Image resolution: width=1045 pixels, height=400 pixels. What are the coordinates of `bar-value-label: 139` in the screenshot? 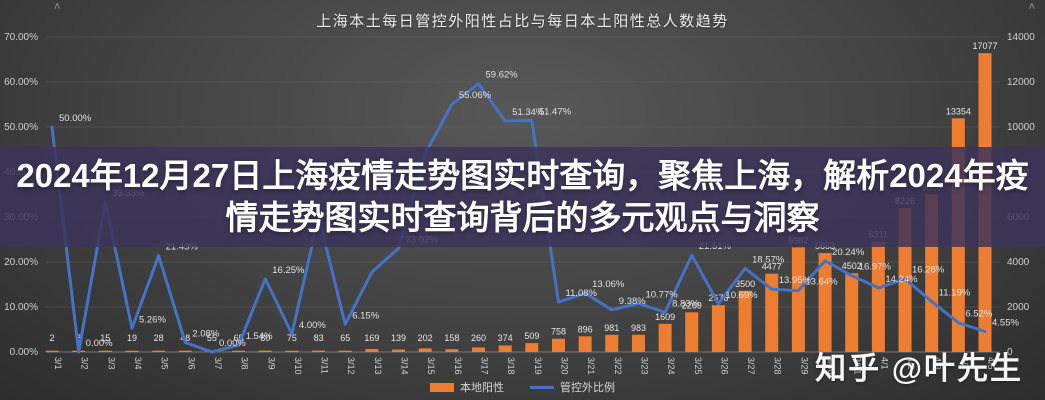 It's located at (398, 338).